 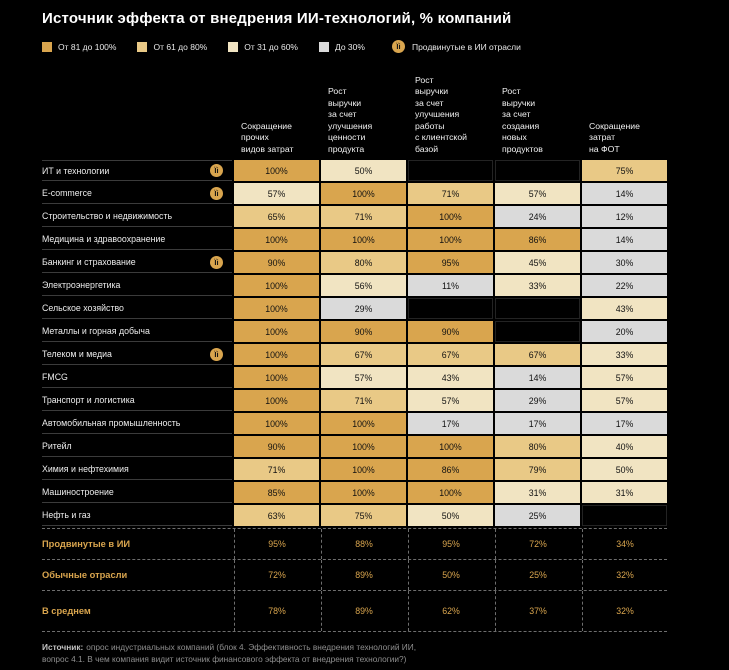 I want to click on heatmap-cell: 24%, so click(x=537, y=216).